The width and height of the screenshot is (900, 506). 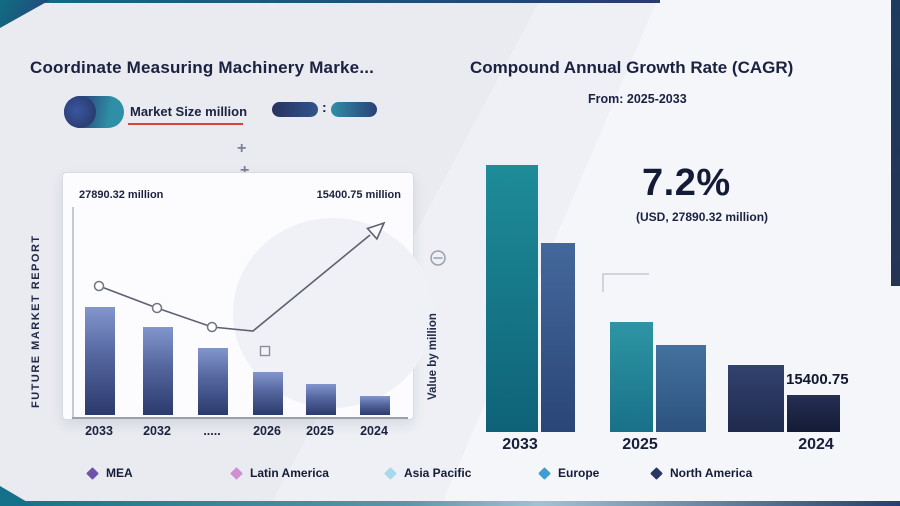 I want to click on left-x-label-2025: 2025, so click(x=320, y=431).